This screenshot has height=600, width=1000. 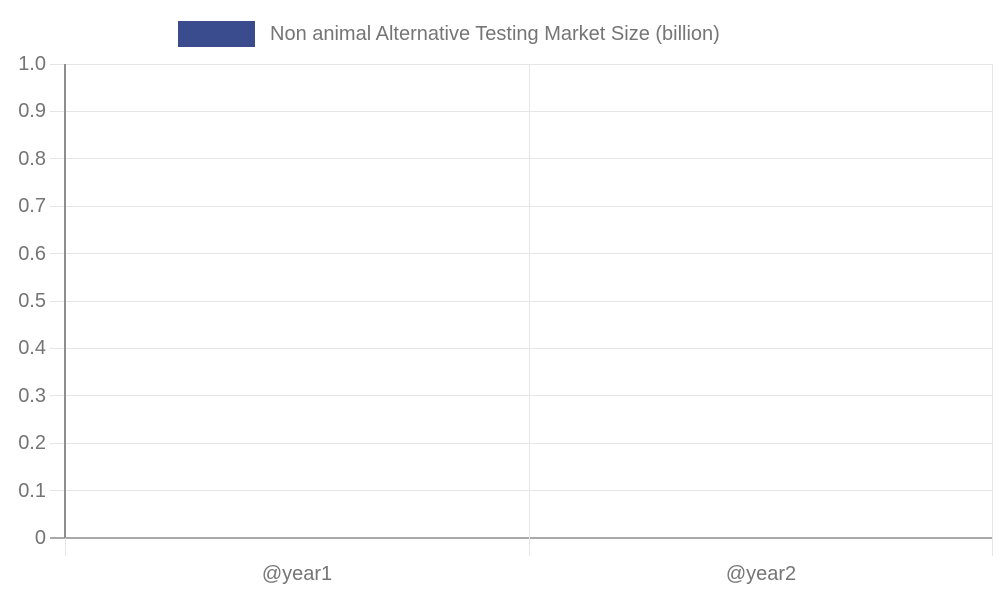 What do you see at coordinates (297, 574) in the screenshot?
I see `x-axis-category-label: @year1` at bounding box center [297, 574].